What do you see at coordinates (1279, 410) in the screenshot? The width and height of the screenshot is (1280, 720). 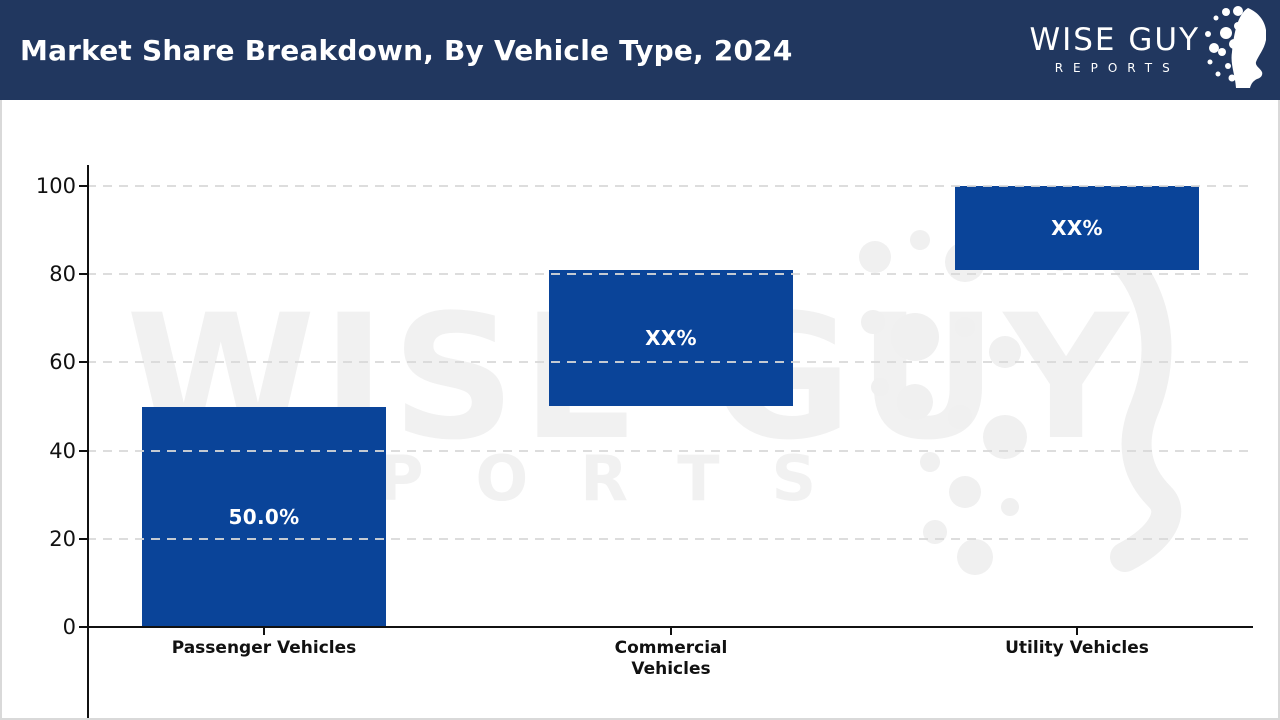 I see `panel-border-right` at bounding box center [1279, 410].